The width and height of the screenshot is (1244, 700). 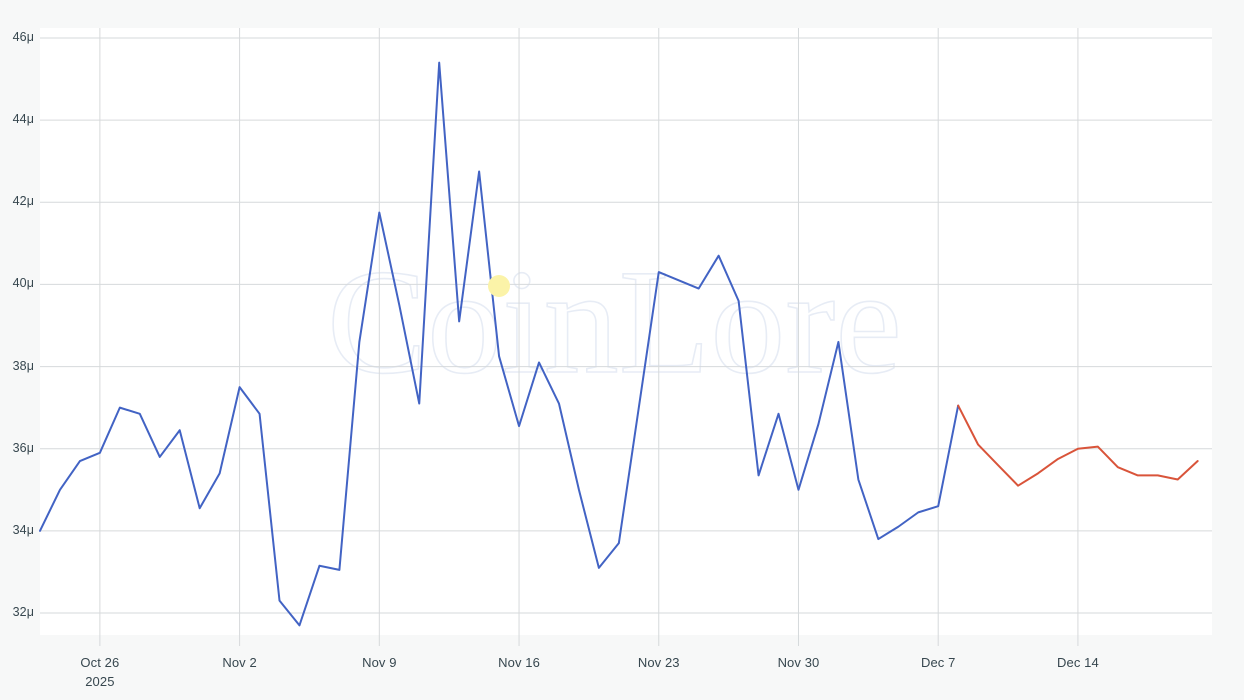 I want to click on x-tick-label: Dec 7, so click(x=938, y=662).